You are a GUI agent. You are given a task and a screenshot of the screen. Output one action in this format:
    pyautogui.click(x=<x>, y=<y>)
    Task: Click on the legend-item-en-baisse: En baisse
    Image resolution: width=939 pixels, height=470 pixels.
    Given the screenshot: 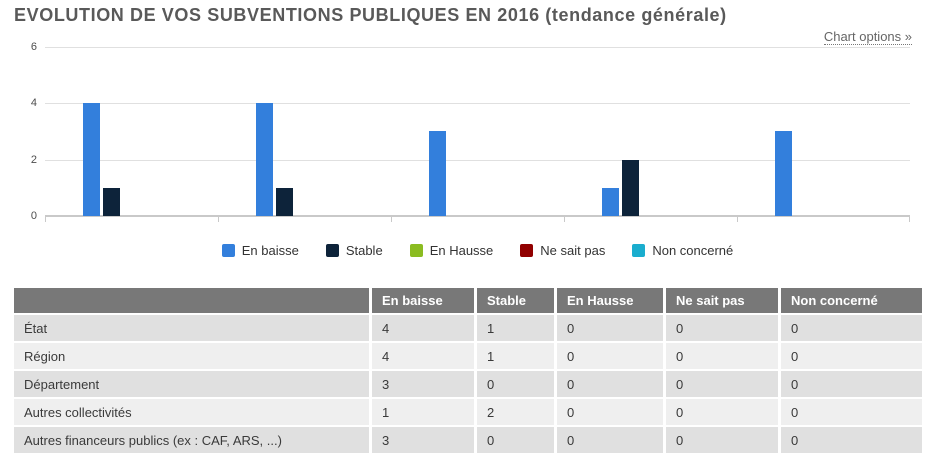 What is the action you would take?
    pyautogui.click(x=260, y=250)
    